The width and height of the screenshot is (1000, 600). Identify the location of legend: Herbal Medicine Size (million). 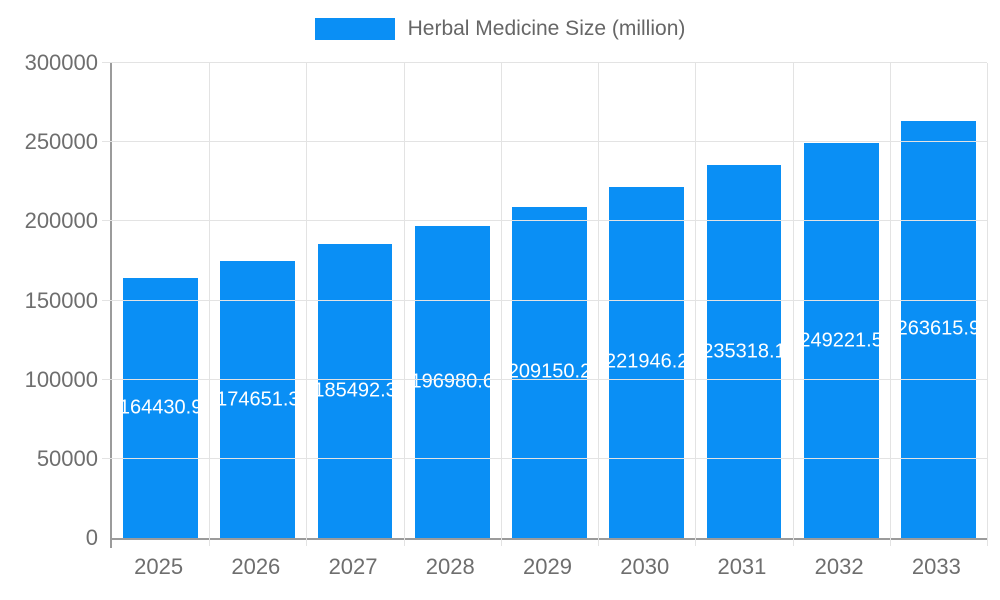
(500, 29).